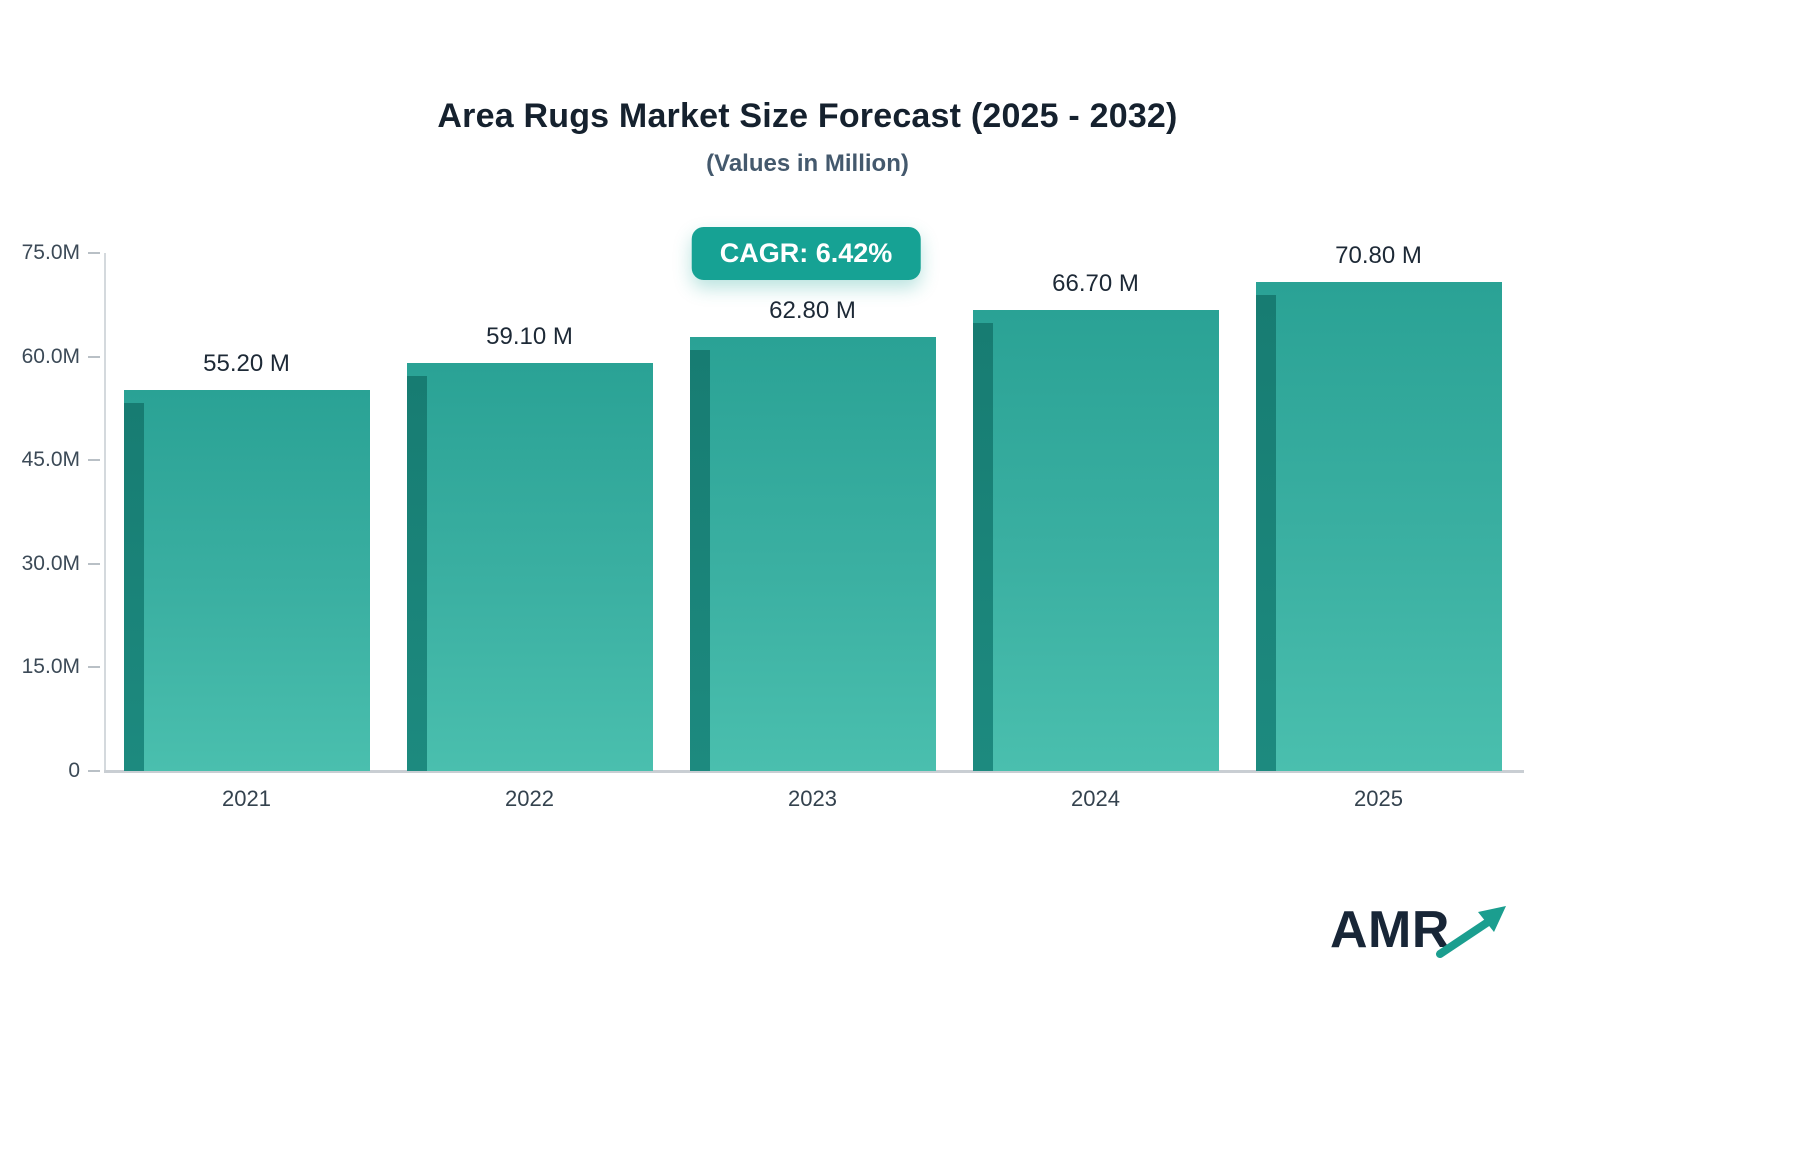 The height and width of the screenshot is (1156, 1800). I want to click on x-axis-label: 2023, so click(812, 798).